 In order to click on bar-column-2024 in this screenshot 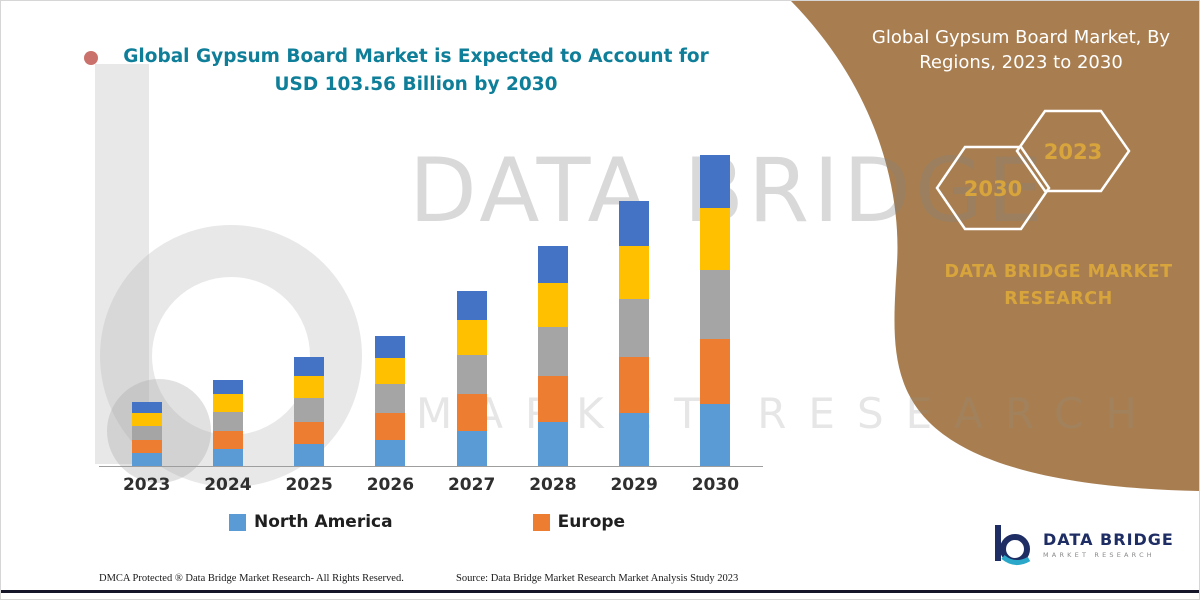, I will do `click(227, 308)`.